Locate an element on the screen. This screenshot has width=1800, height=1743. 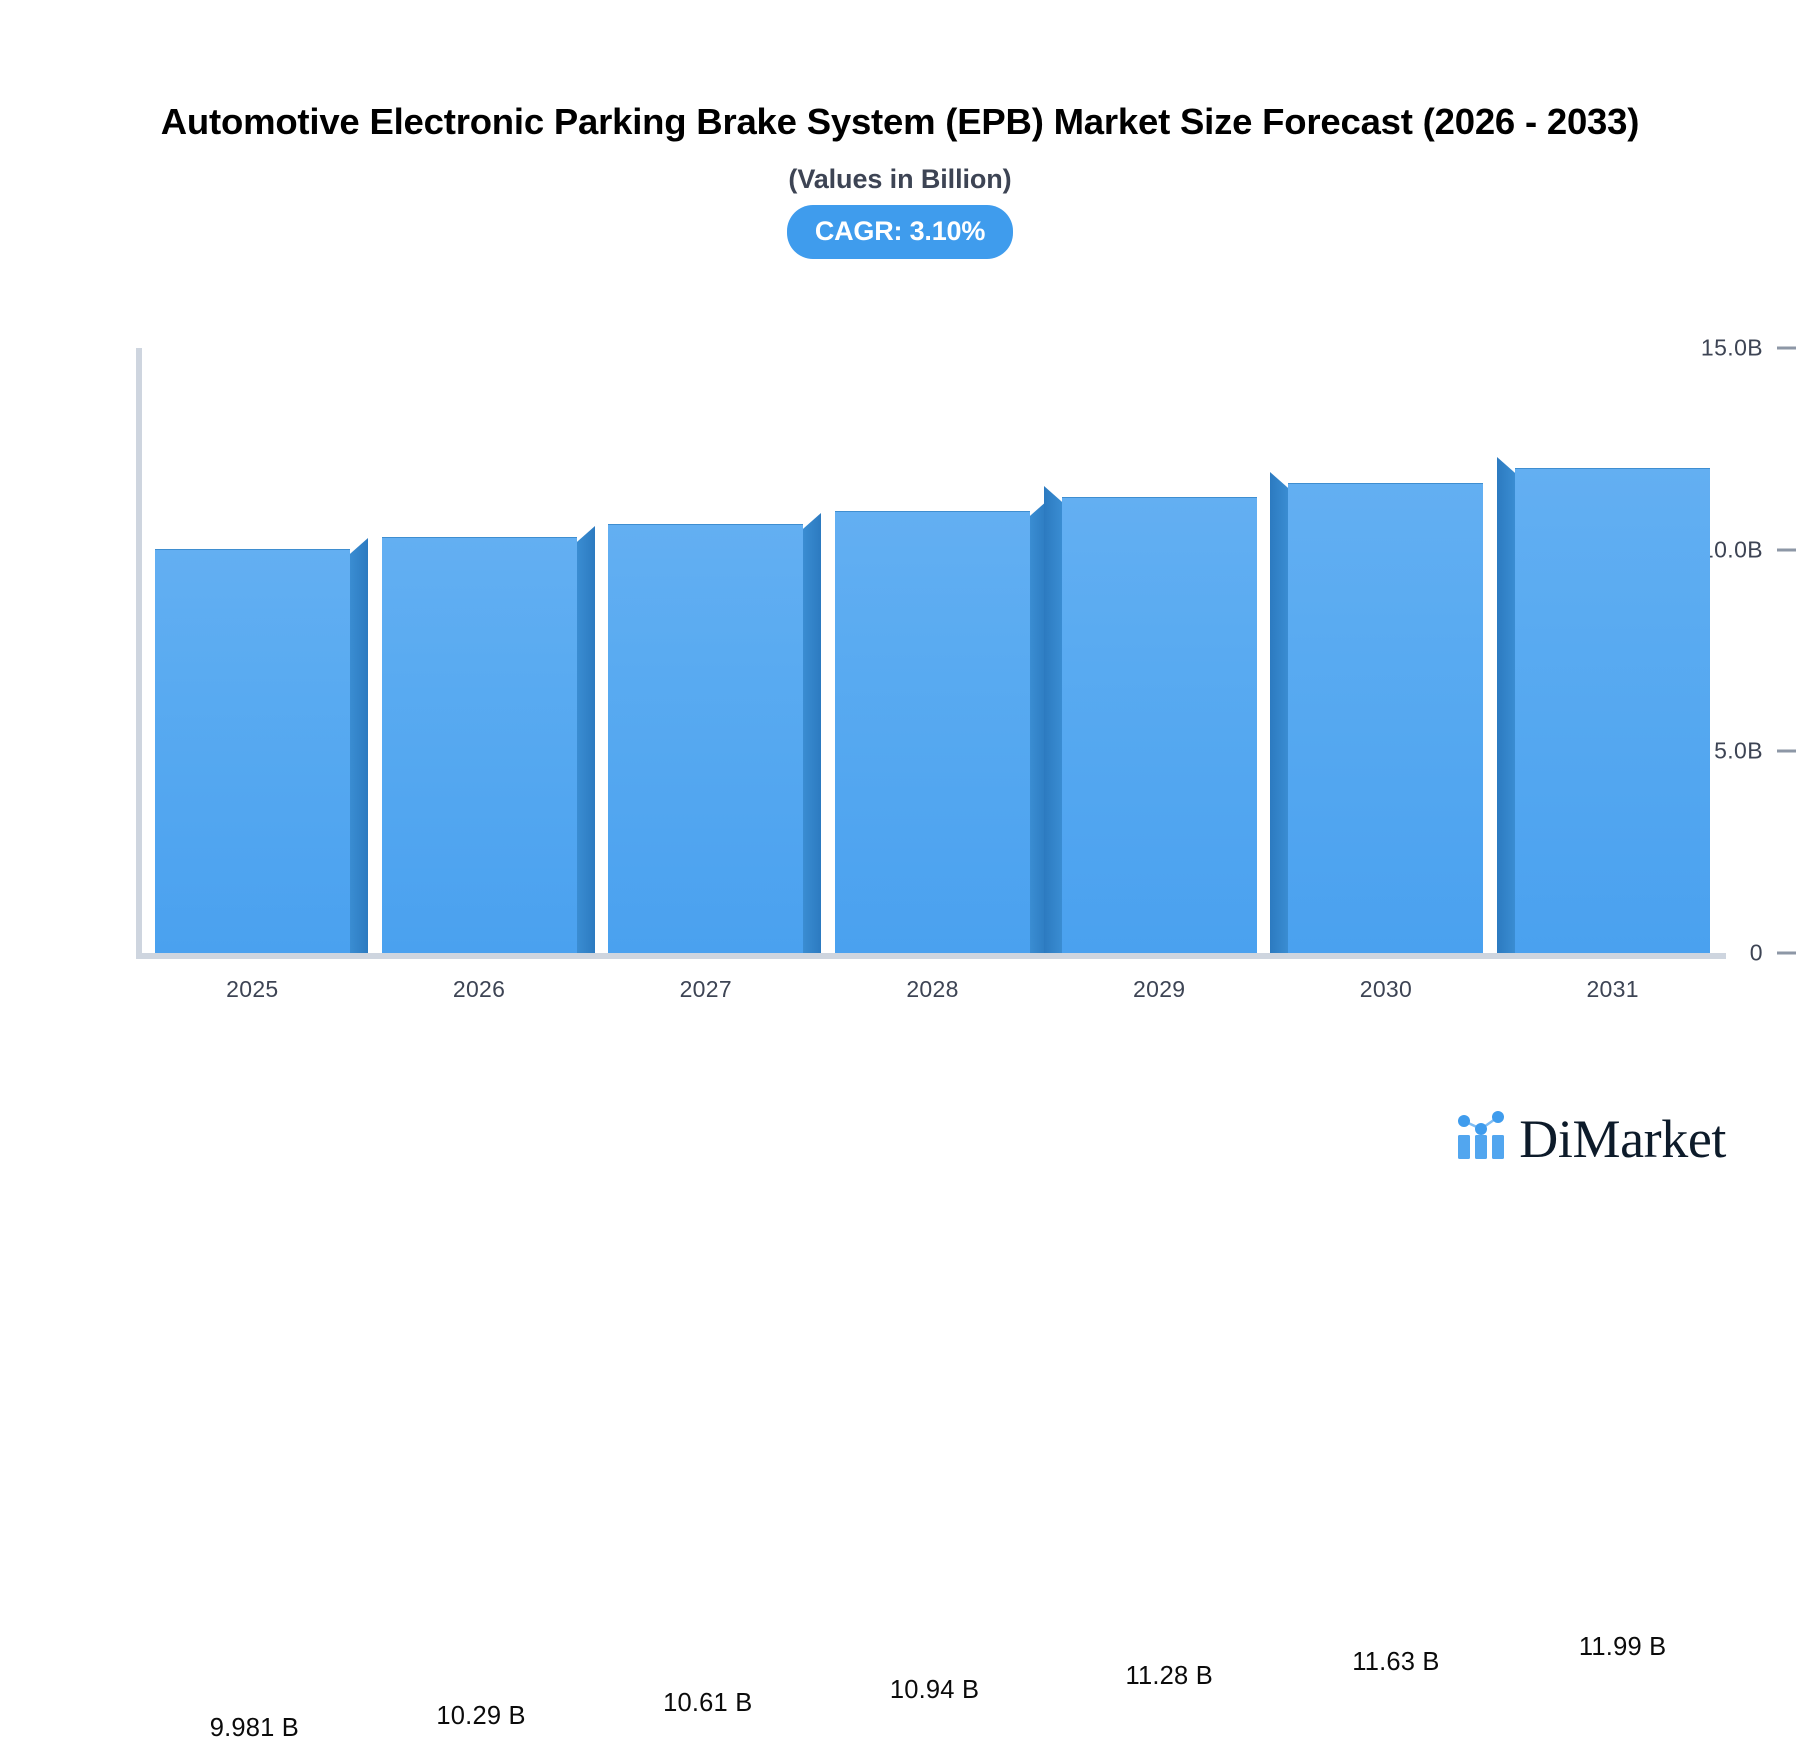
x-axis-line is located at coordinates (931, 956).